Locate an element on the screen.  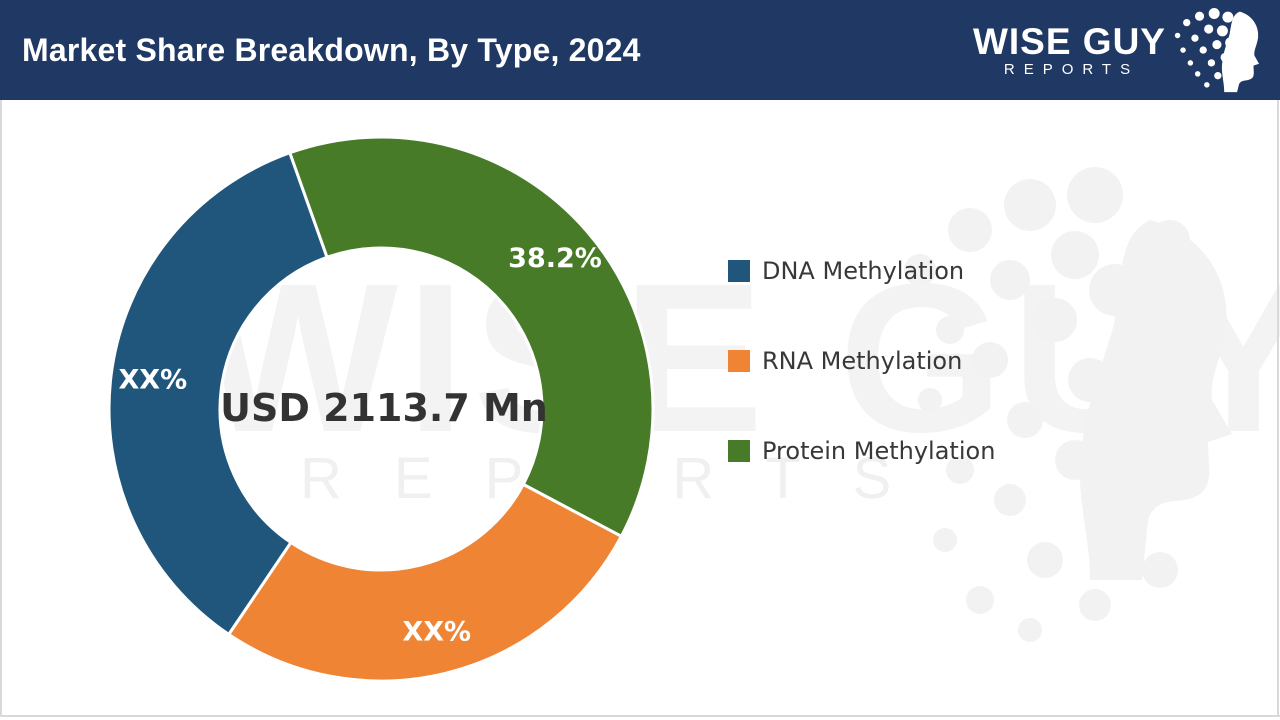
legend-item-protein-methylation: Protein Methylation is located at coordinates (861, 451).